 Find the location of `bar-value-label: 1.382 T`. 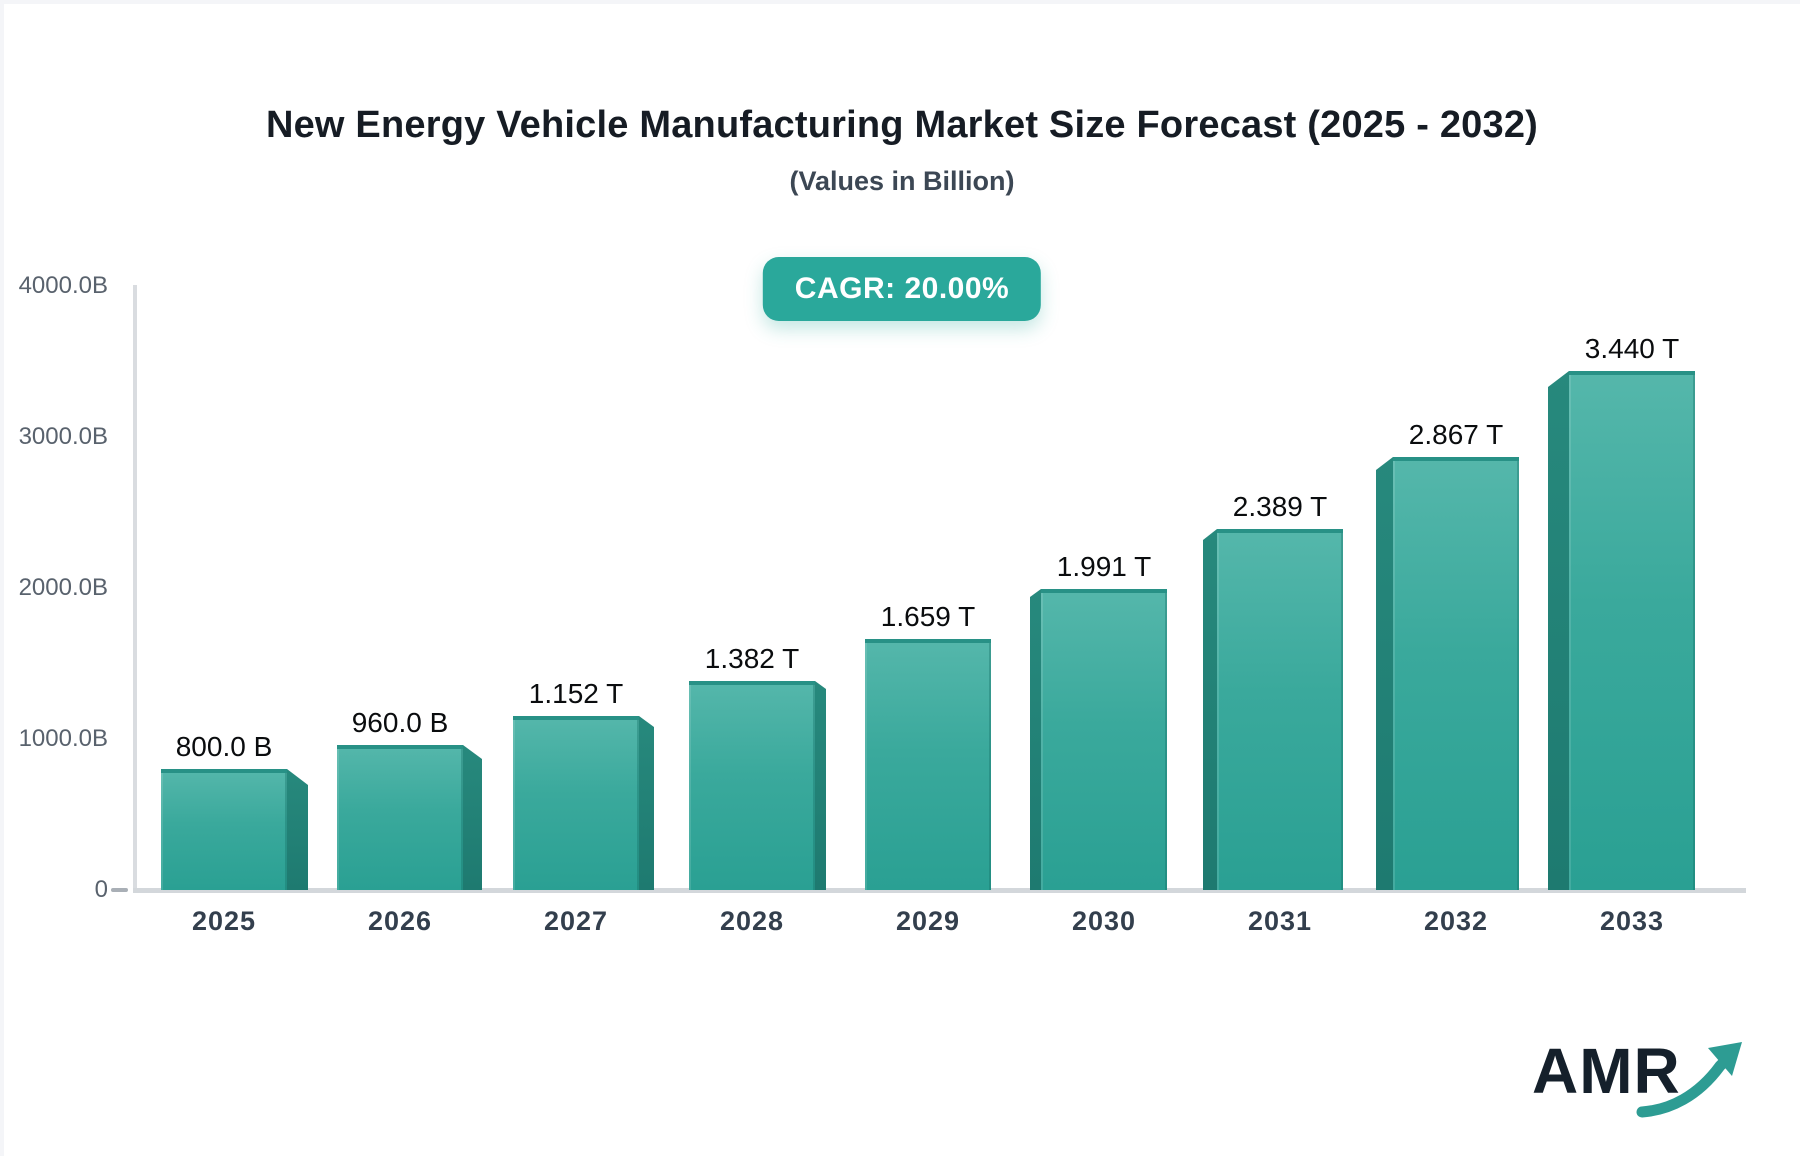

bar-value-label: 1.382 T is located at coordinates (752, 658).